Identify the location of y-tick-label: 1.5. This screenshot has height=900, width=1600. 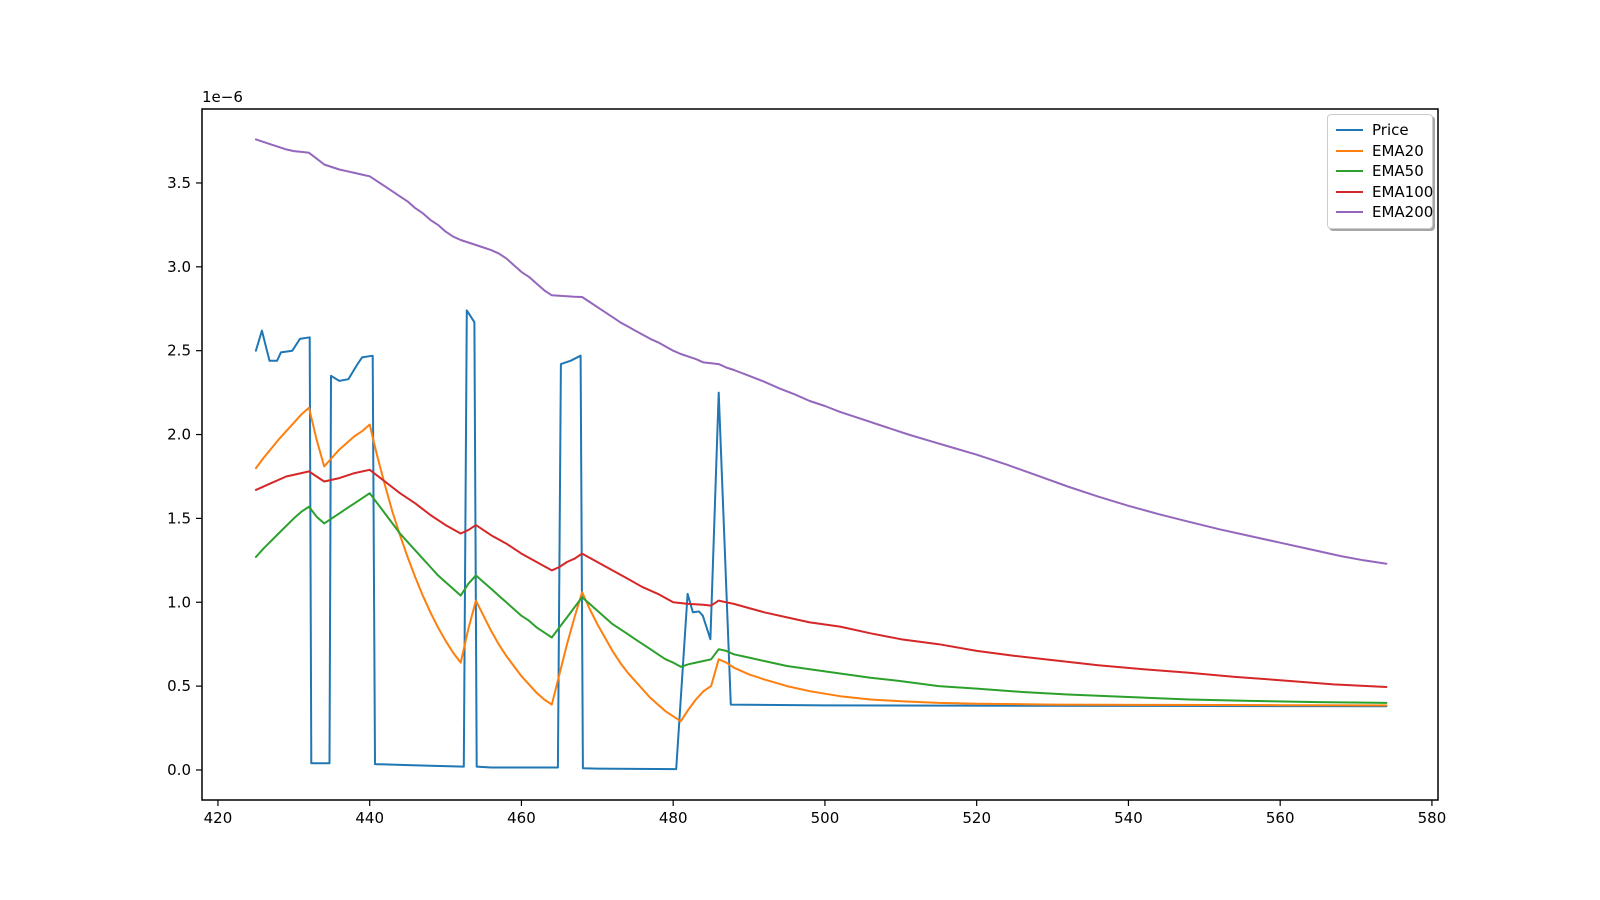
(179, 518).